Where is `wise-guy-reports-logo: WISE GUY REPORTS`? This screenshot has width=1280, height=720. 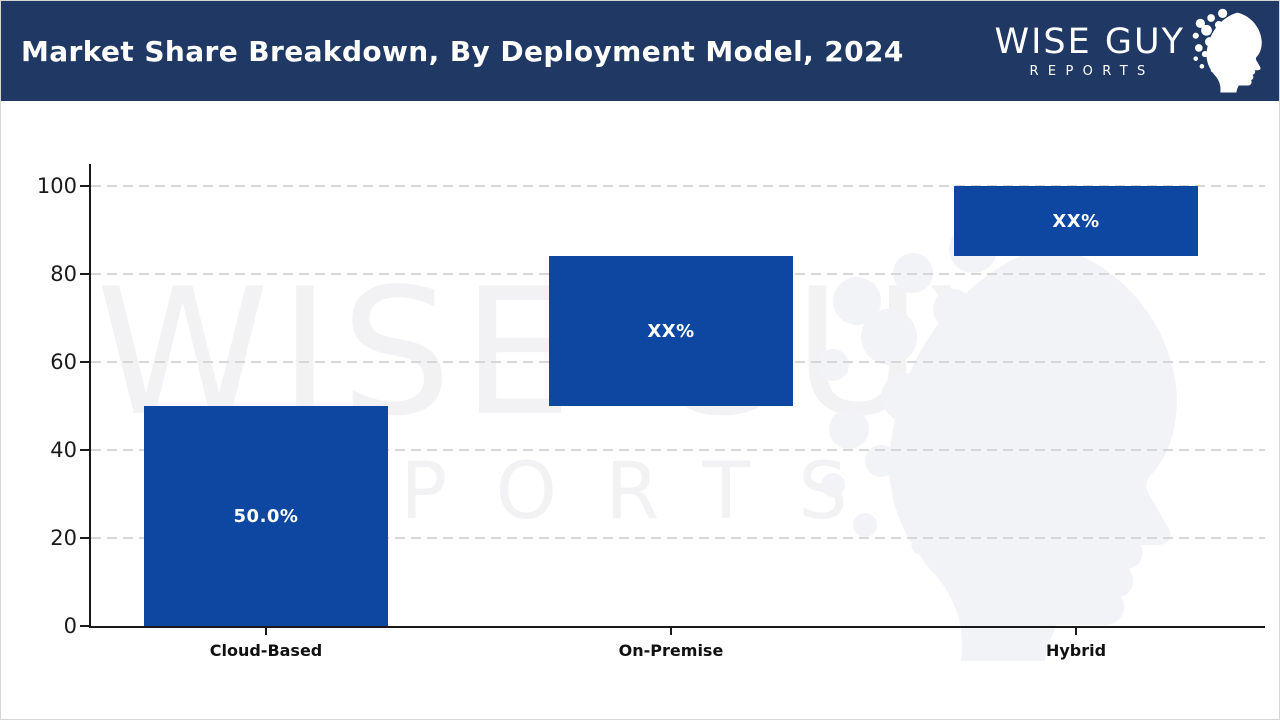 wise-guy-reports-logo: WISE GUY REPORTS is located at coordinates (1136, 51).